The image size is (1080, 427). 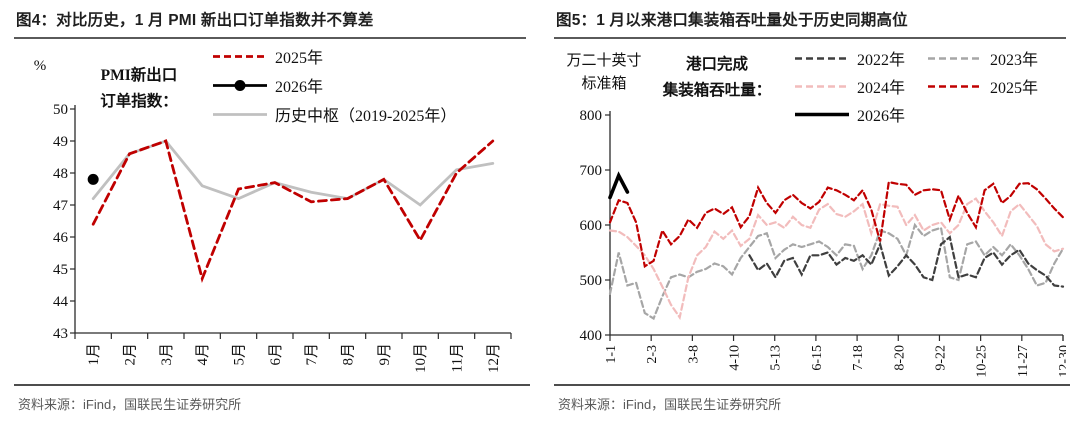 I want to click on x-tick-label: 6月, so click(x=276, y=354).